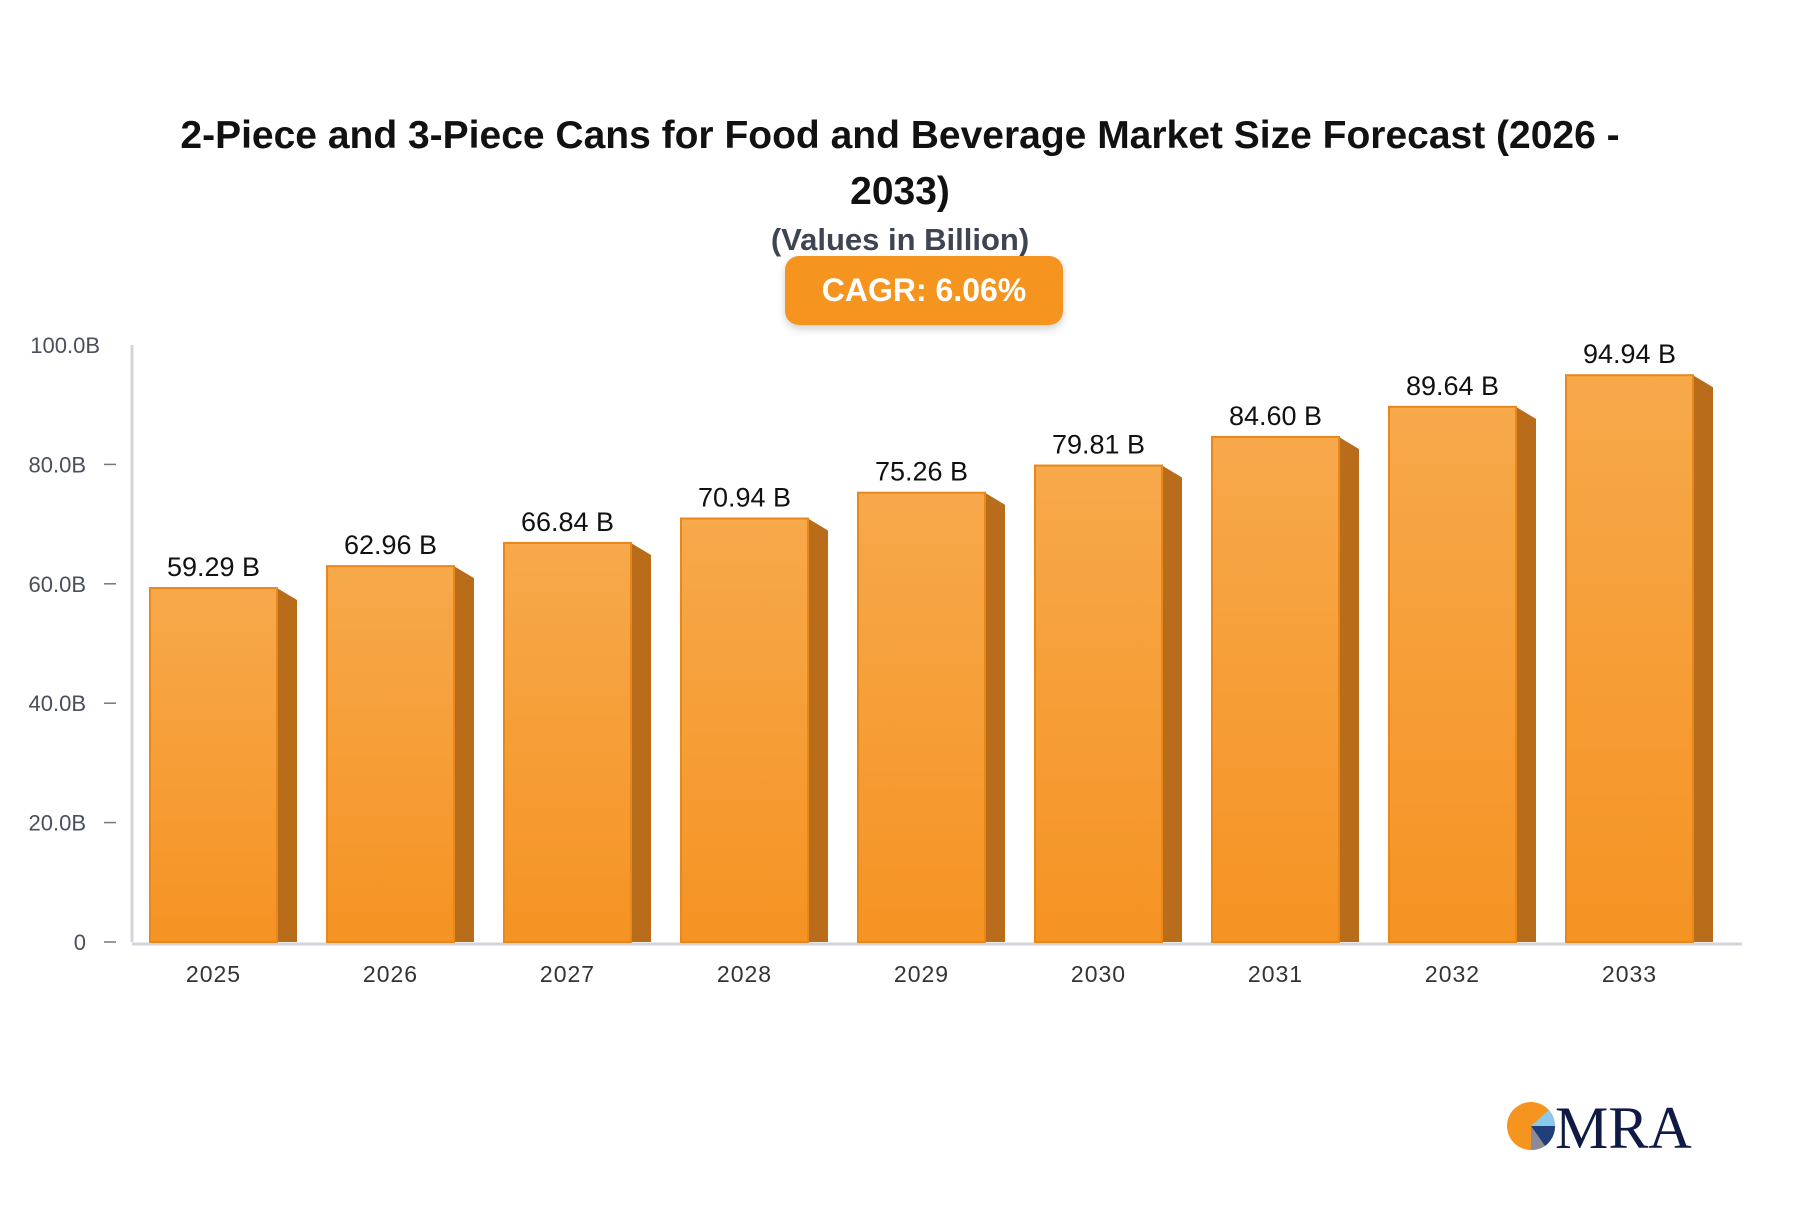  Describe the element at coordinates (65, 345) in the screenshot. I see `y-tick-label: 100.0B` at that location.